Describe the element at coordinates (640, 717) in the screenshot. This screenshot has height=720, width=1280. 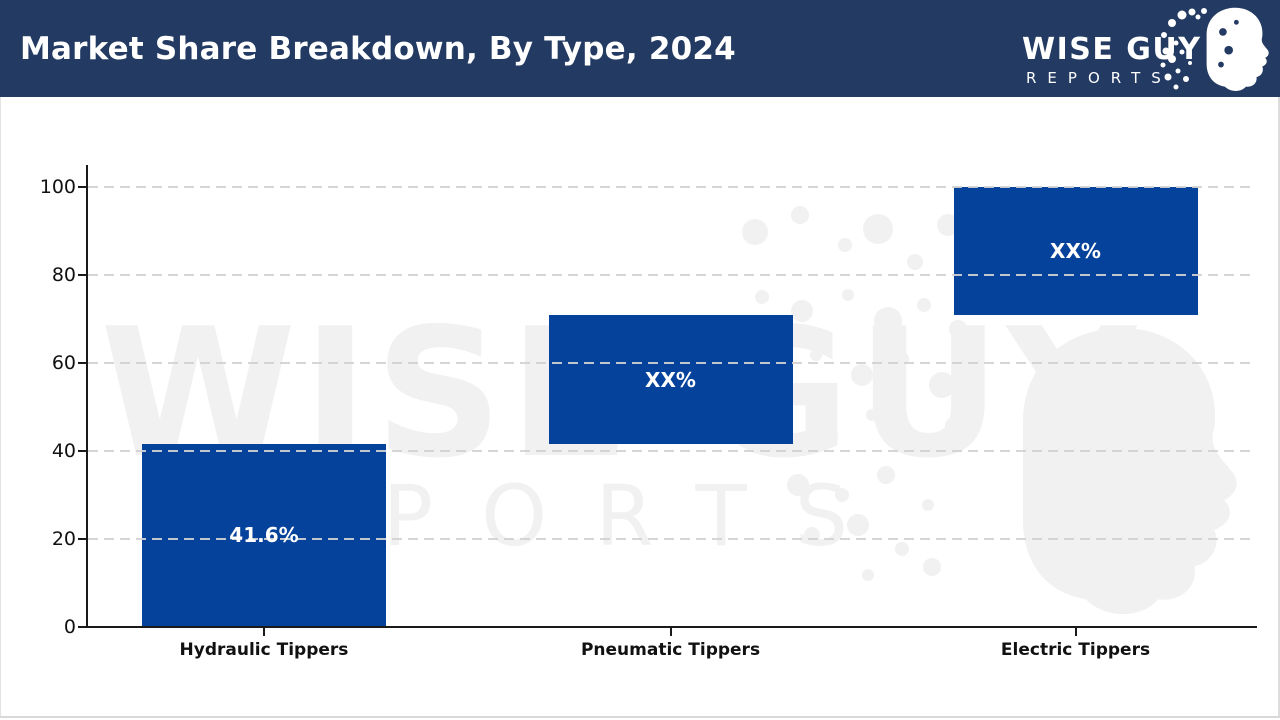
I see `frame-bottom-border` at that location.